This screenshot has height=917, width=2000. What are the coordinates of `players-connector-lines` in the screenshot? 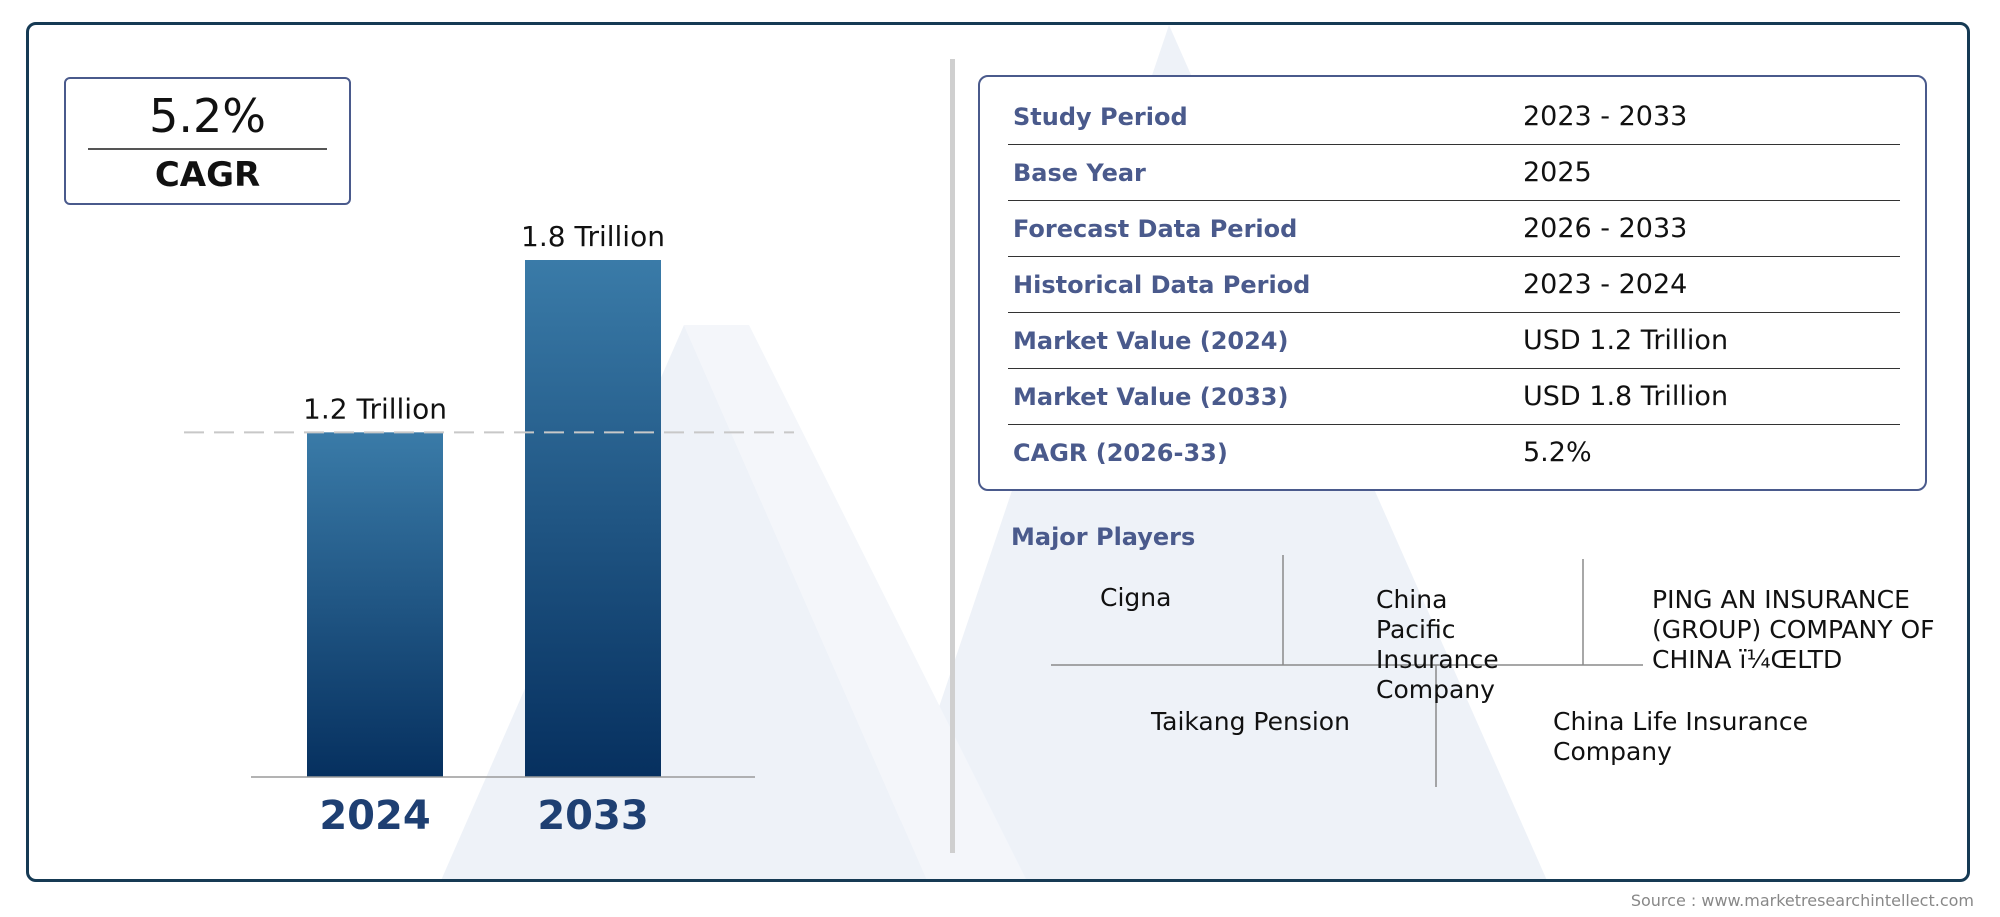 It's located at (1347, 671).